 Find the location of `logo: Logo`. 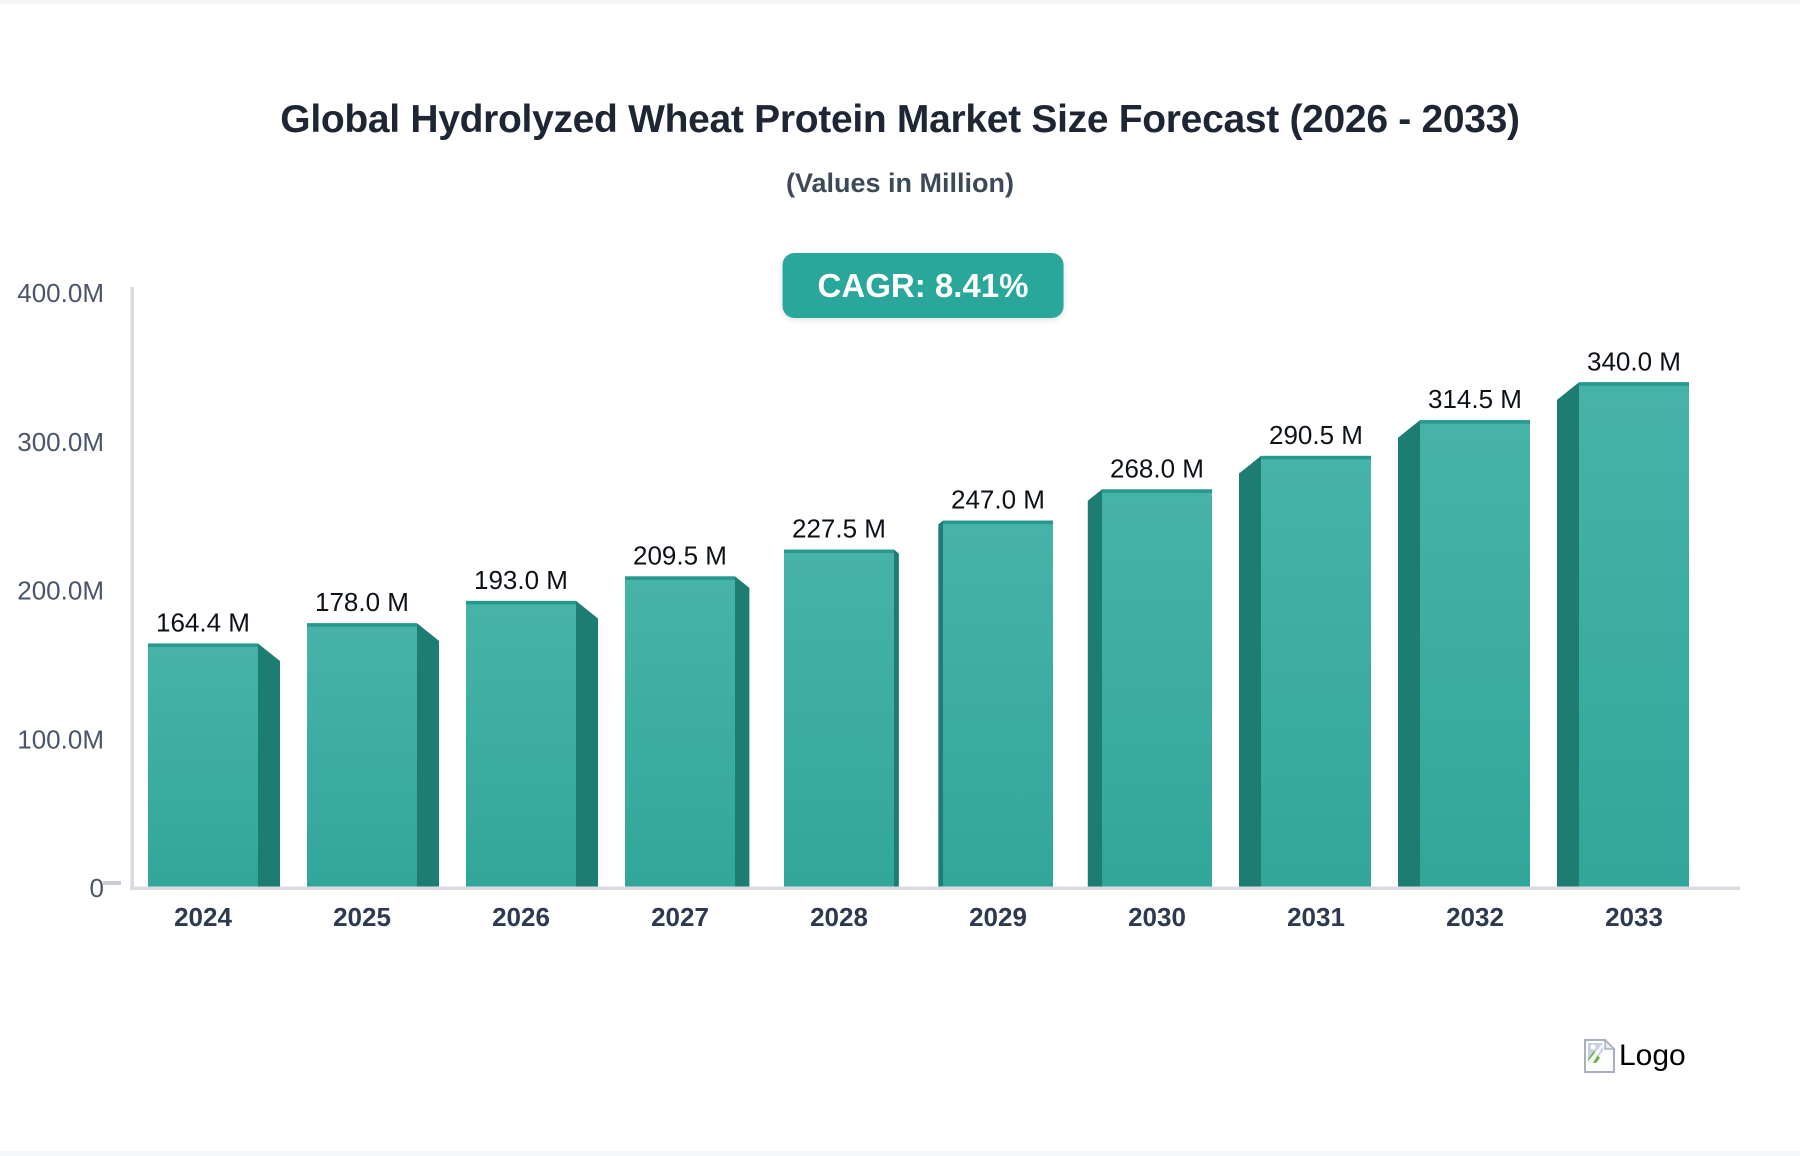

logo: Logo is located at coordinates (1634, 1056).